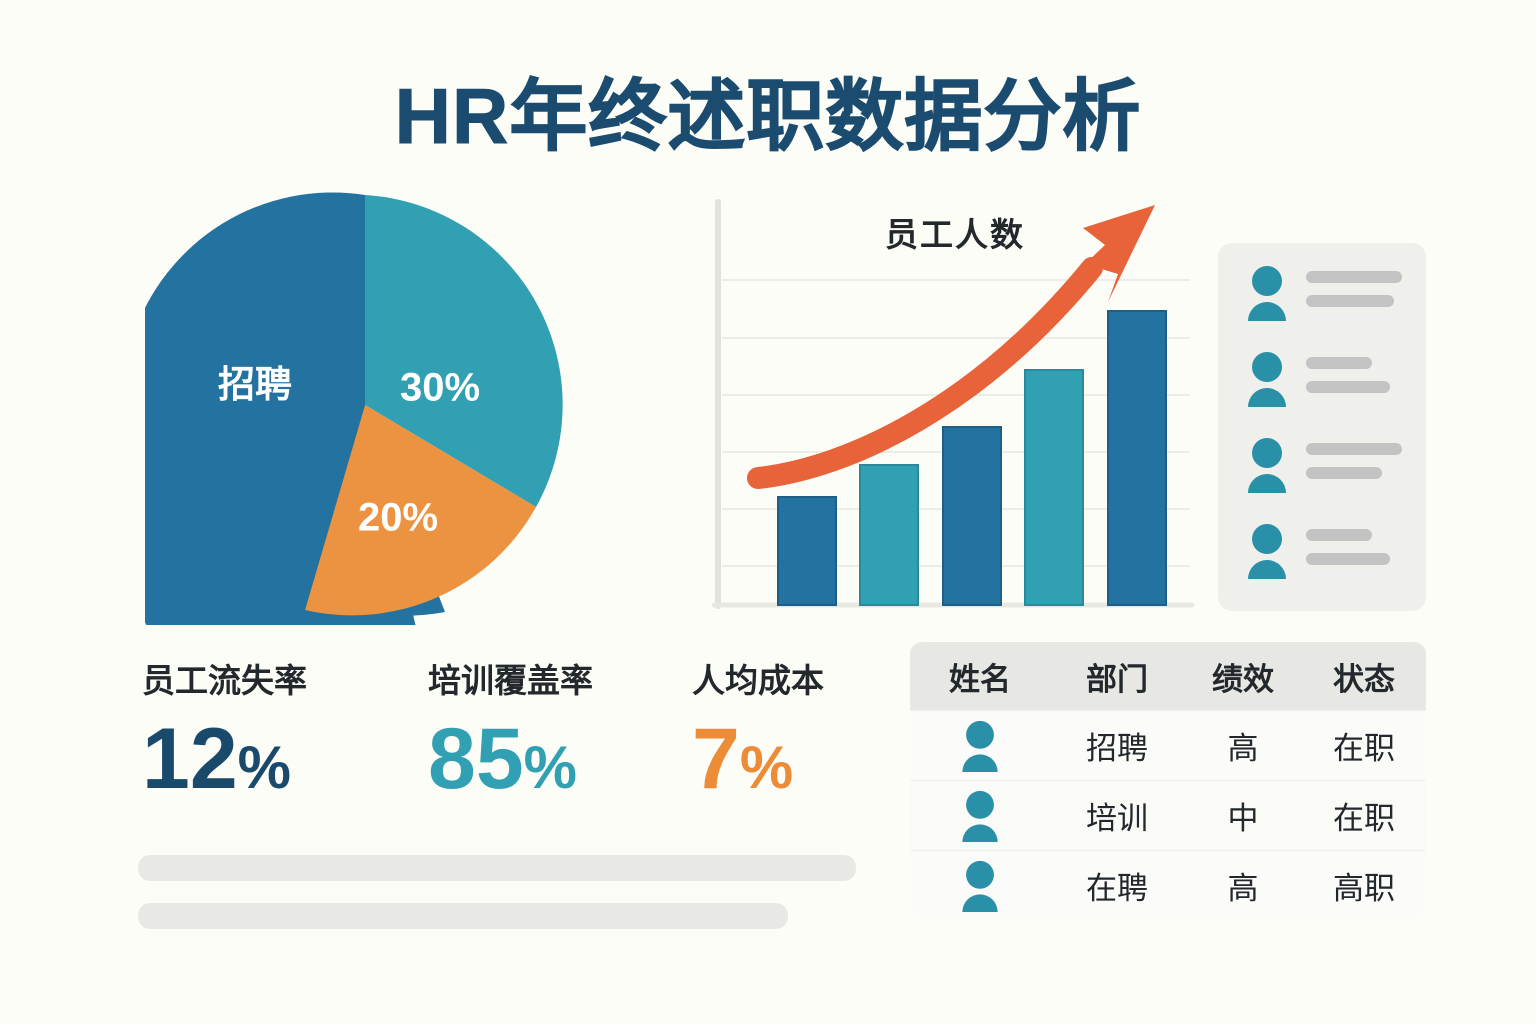 Image resolution: width=1536 pixels, height=1024 pixels. I want to click on kpi-attrition-label: 员工流失率, so click(224, 680).